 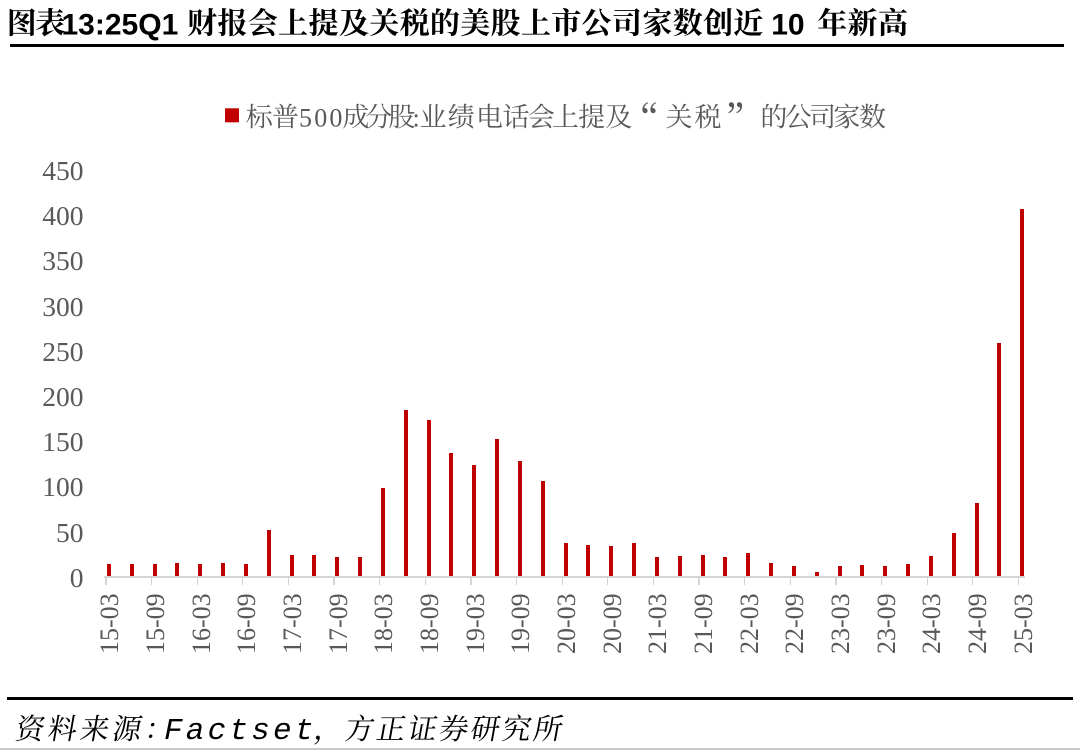 I want to click on svg-text: 500, so click(x=322, y=117).